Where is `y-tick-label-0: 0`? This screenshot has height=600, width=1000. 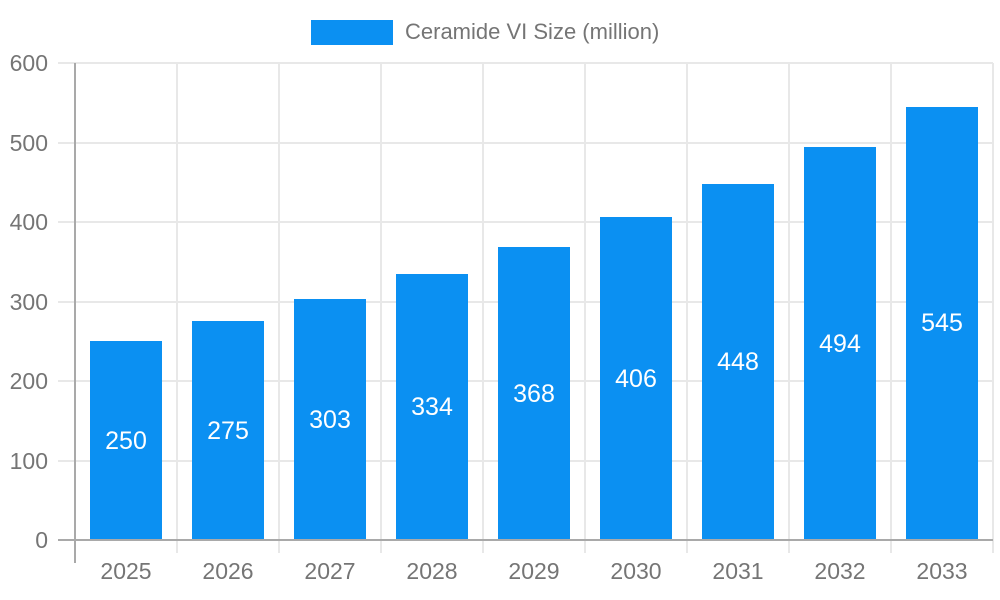 y-tick-label-0: 0 is located at coordinates (41, 540).